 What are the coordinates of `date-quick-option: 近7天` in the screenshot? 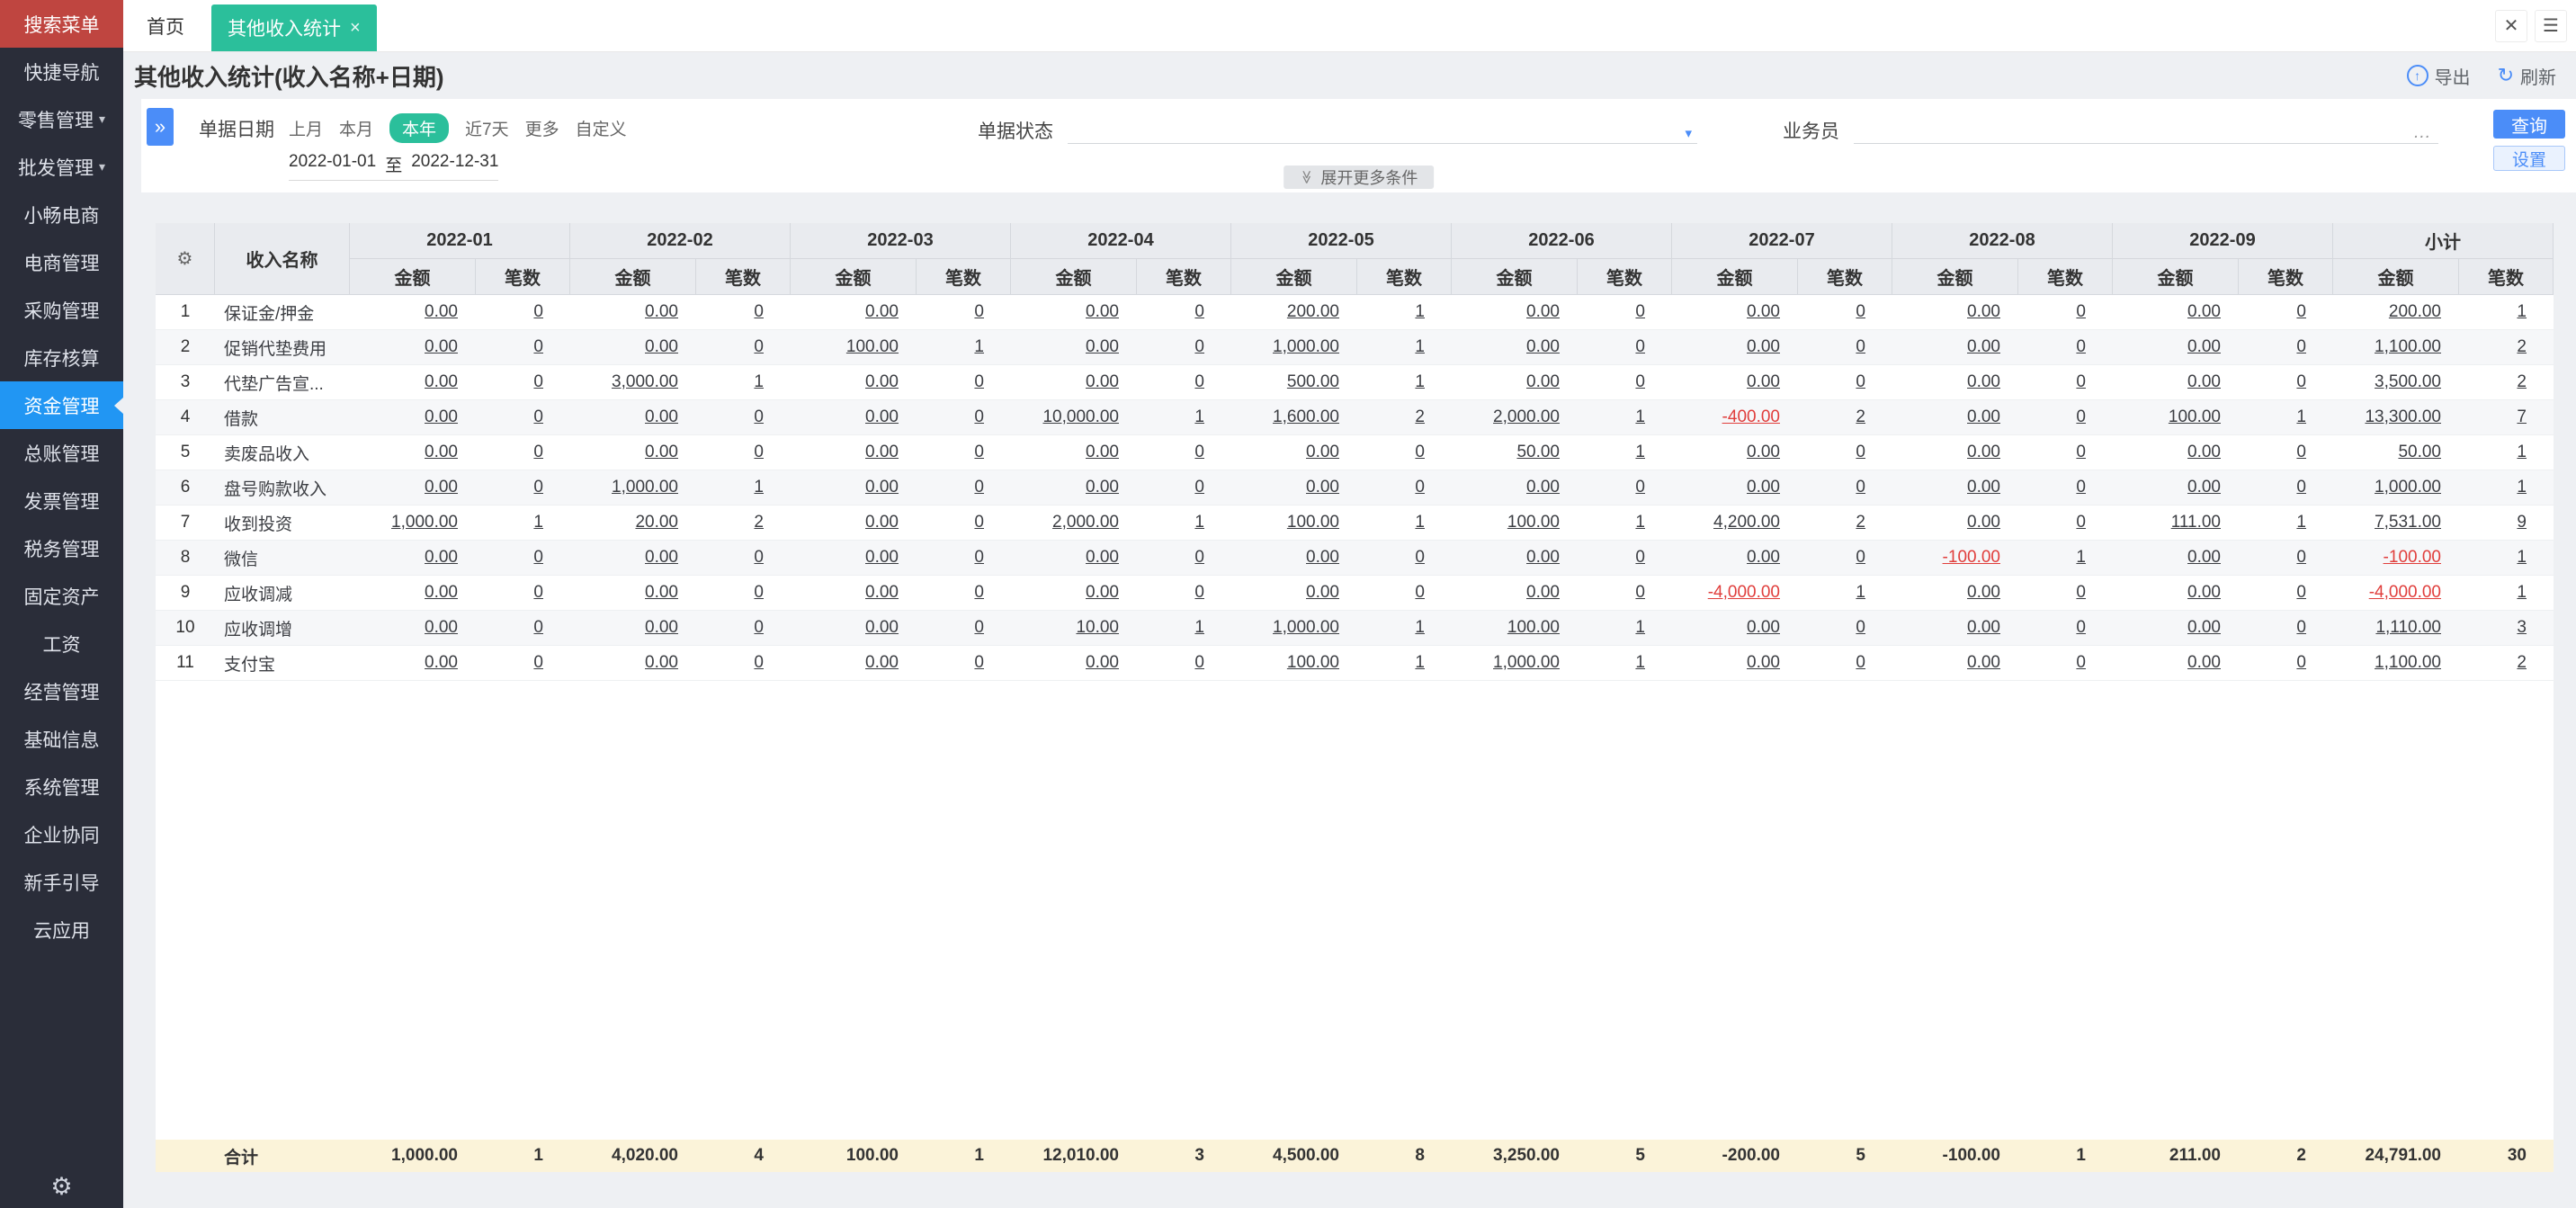 It's located at (487, 130).